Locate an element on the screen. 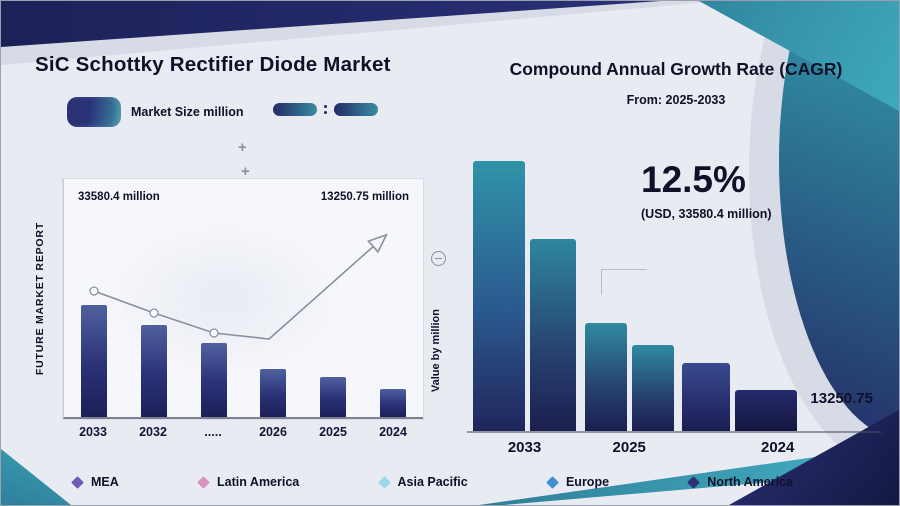  right-bar-2025-secondary is located at coordinates (652, 388).